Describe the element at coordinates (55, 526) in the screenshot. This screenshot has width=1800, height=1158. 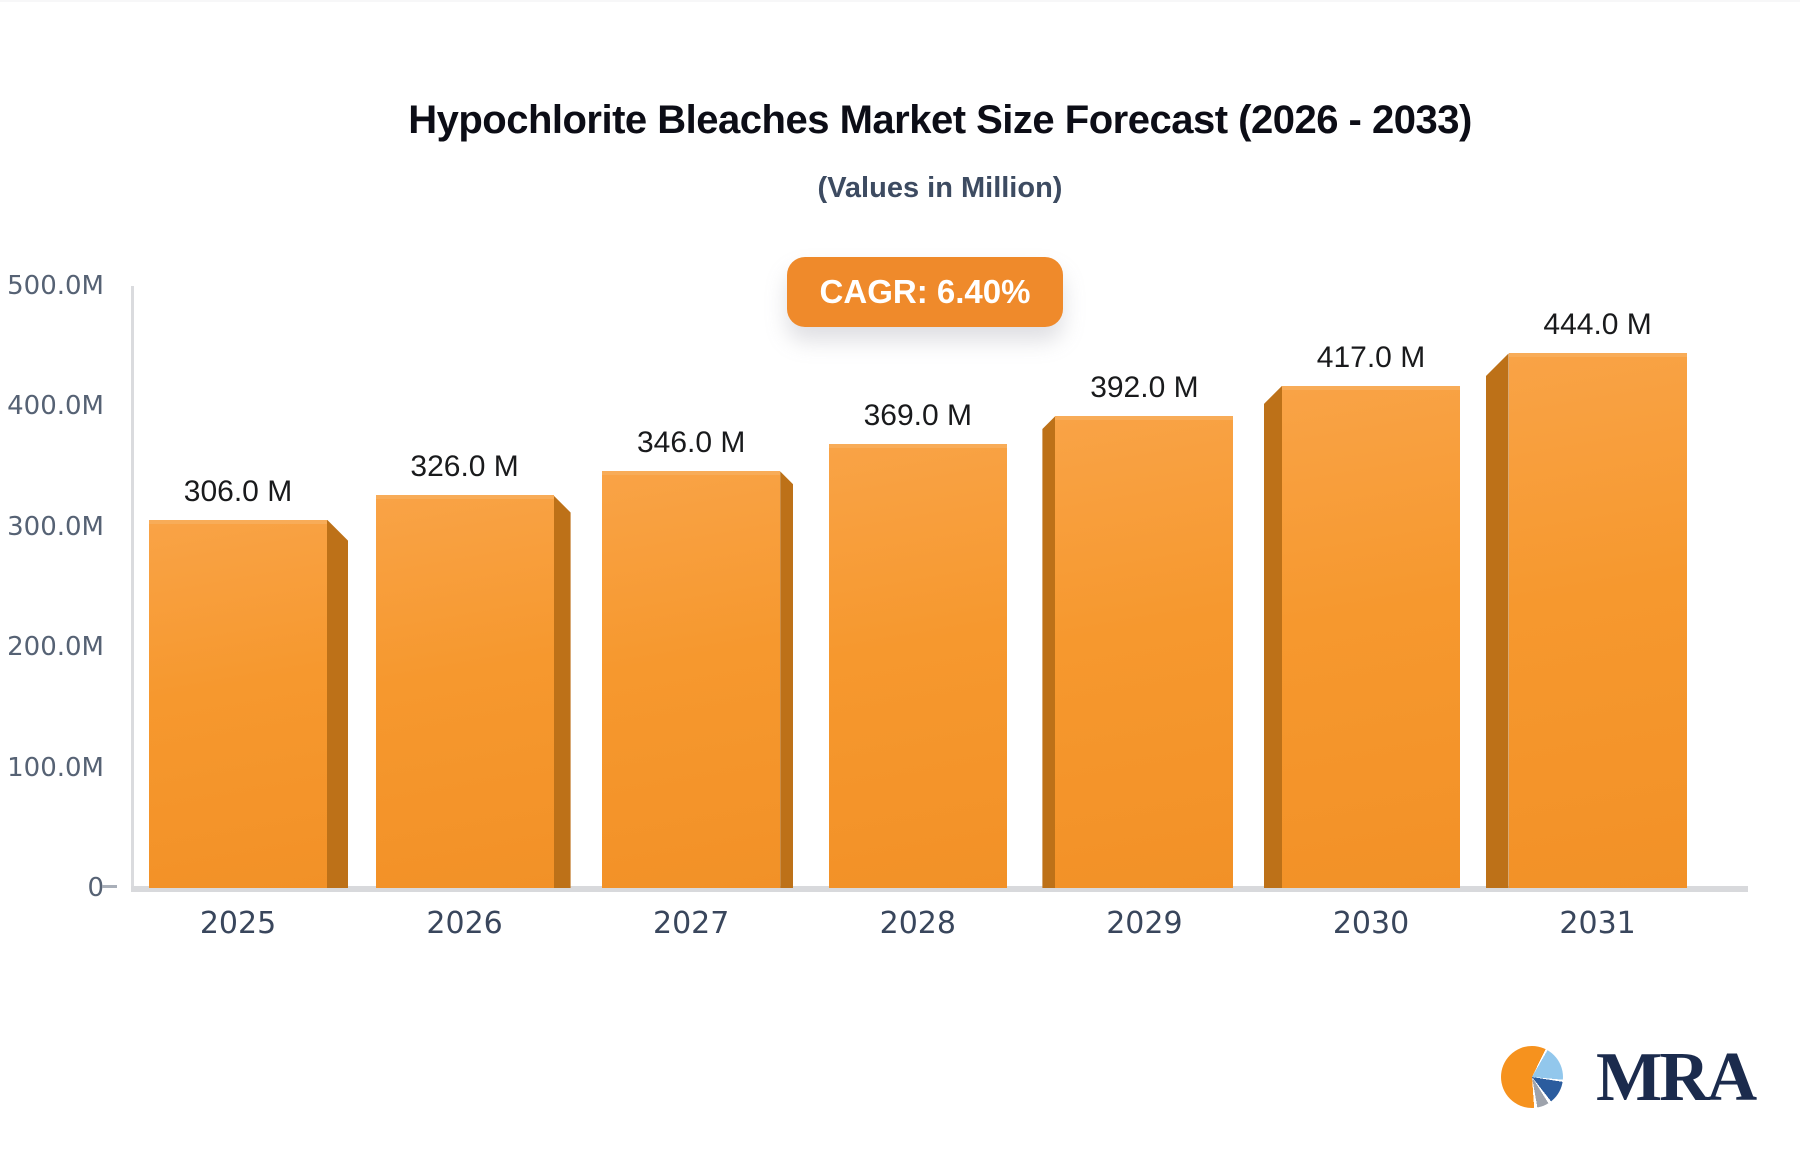
I see `y-tick-label: 300.0M` at that location.